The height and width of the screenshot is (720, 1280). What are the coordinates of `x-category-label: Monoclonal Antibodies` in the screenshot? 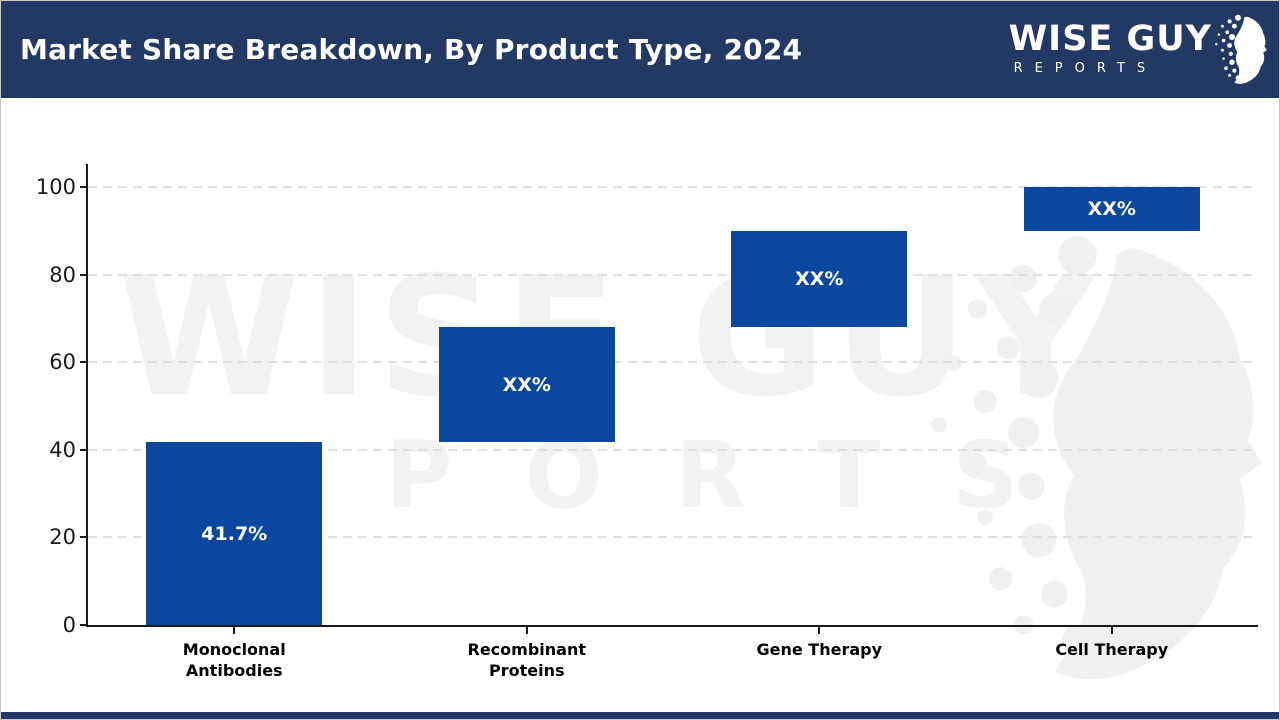 It's located at (234, 660).